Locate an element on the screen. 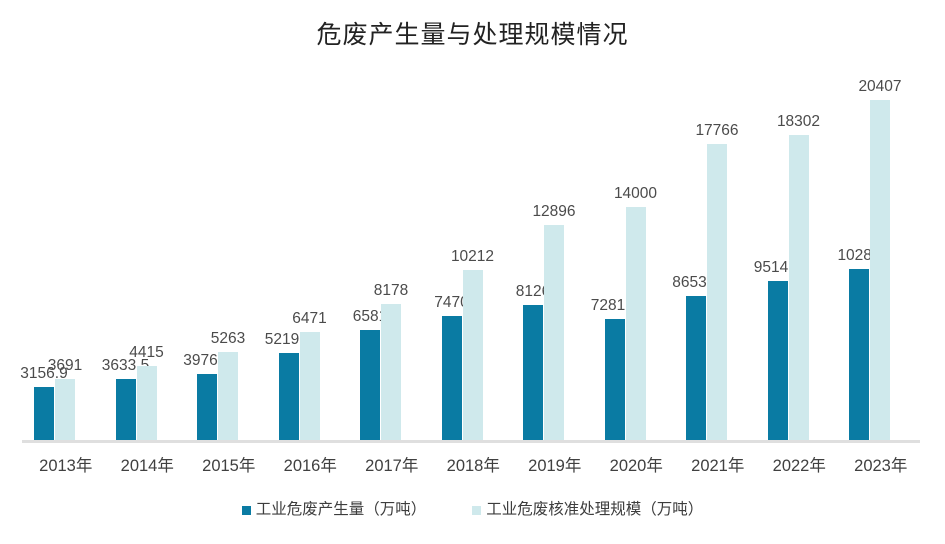 This screenshot has height=544, width=945. bar-group: 3156.9 3691 is located at coordinates (62, 270).